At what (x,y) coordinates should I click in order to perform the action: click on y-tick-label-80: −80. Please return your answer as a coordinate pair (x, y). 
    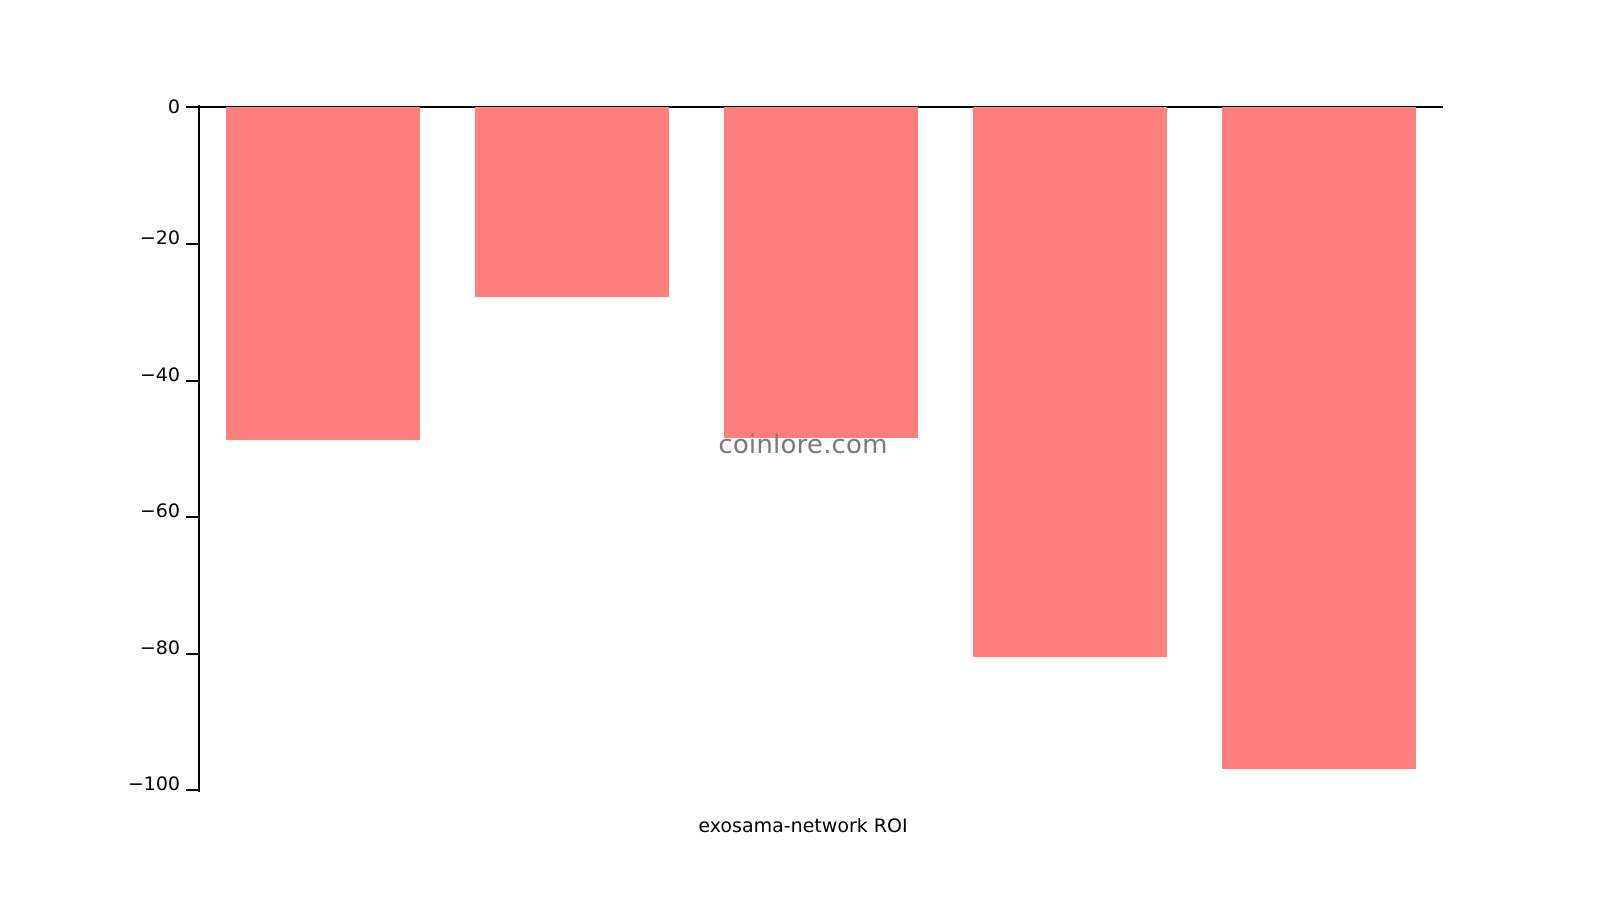
    Looking at the image, I should click on (159, 648).